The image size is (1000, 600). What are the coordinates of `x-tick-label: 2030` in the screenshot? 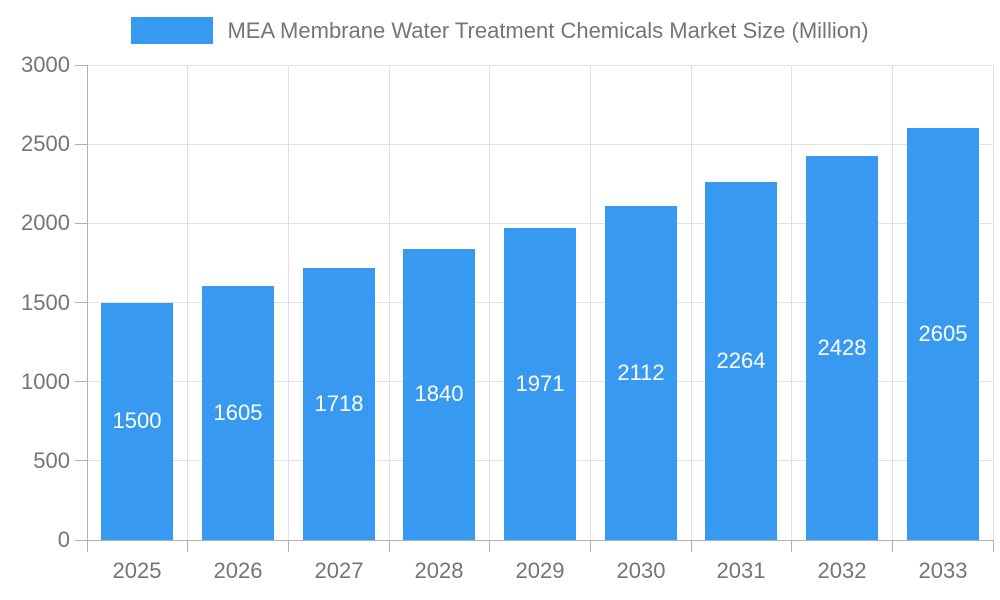 It's located at (641, 570).